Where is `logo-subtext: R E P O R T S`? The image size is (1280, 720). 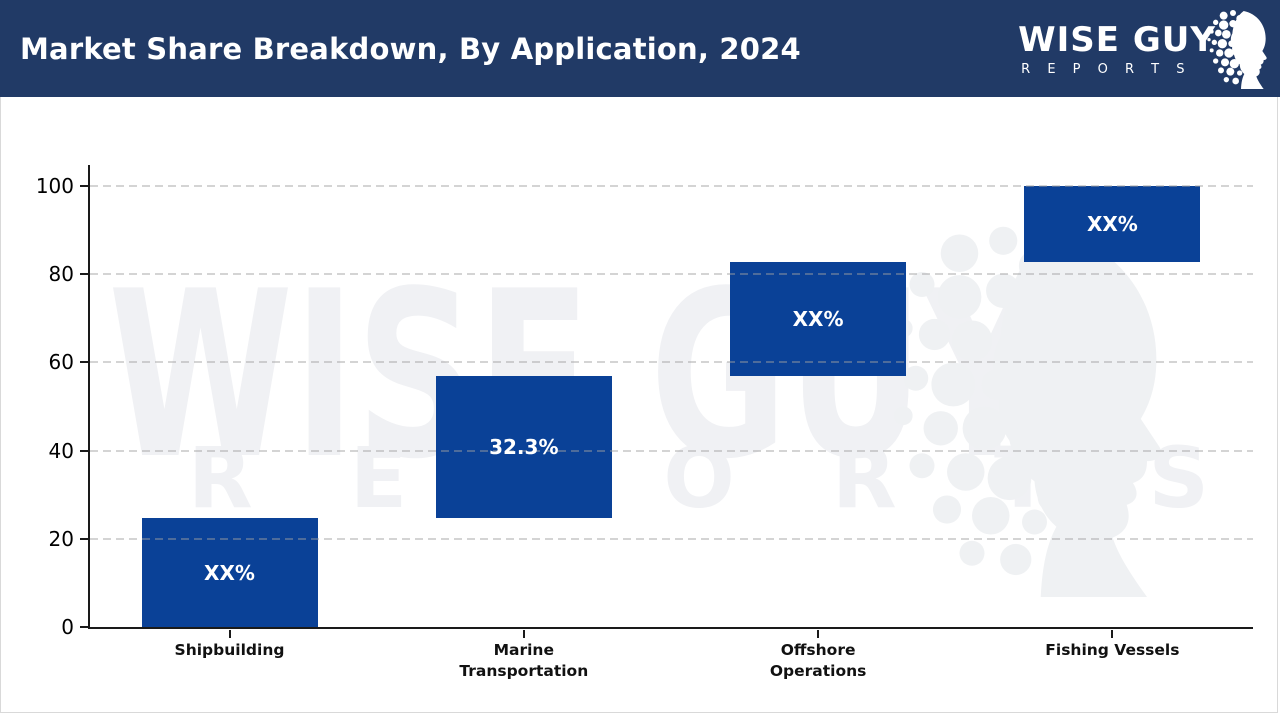
logo-subtext: R E P O R T S is located at coordinates (1106, 69).